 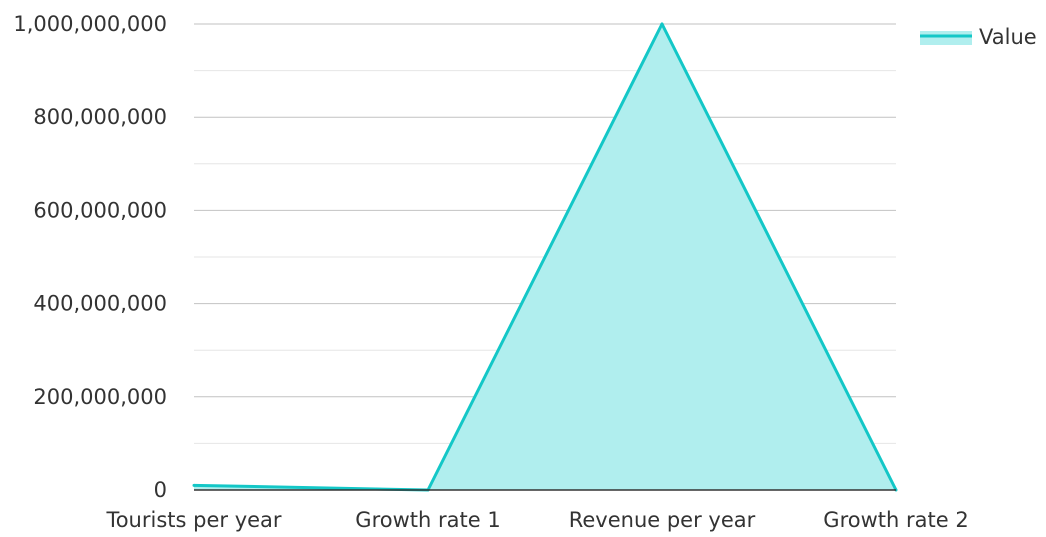 I want to click on x-tick-label: Tourists per year, so click(x=193, y=520).